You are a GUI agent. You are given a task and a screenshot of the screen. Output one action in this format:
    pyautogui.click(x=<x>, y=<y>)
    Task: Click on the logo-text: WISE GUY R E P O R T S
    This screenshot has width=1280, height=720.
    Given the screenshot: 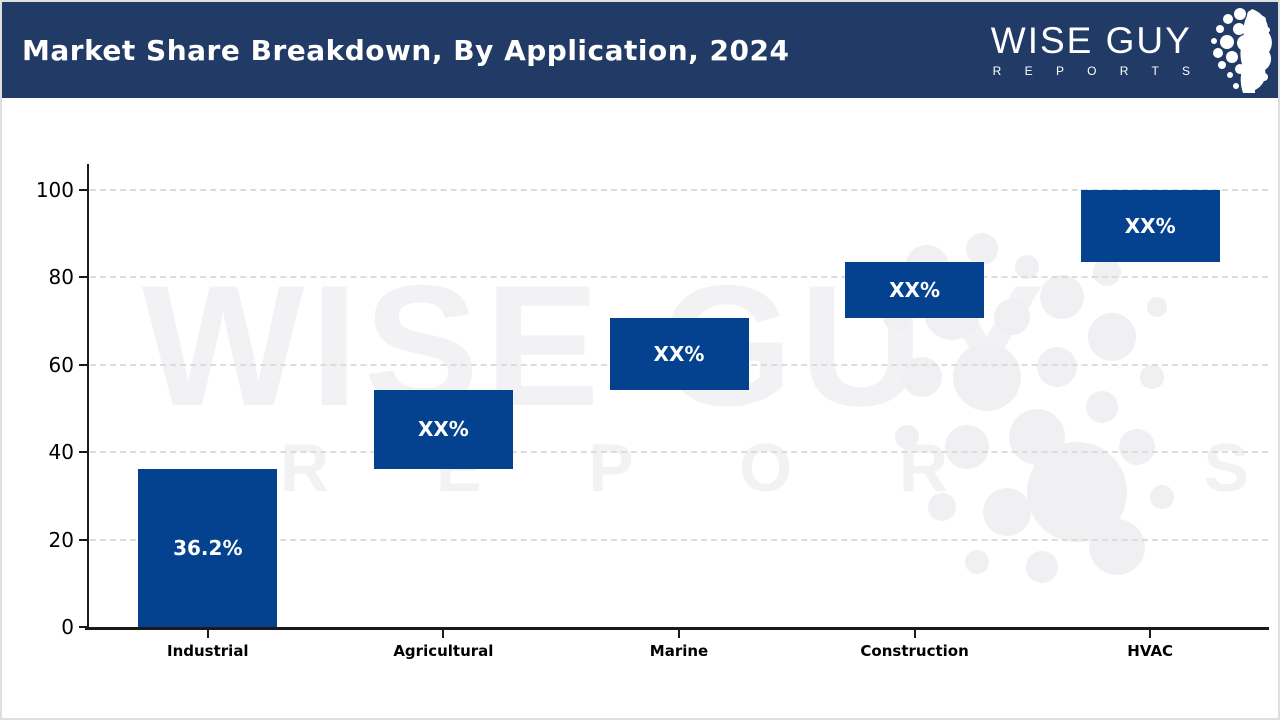 What is the action you would take?
    pyautogui.click(x=1091, y=50)
    